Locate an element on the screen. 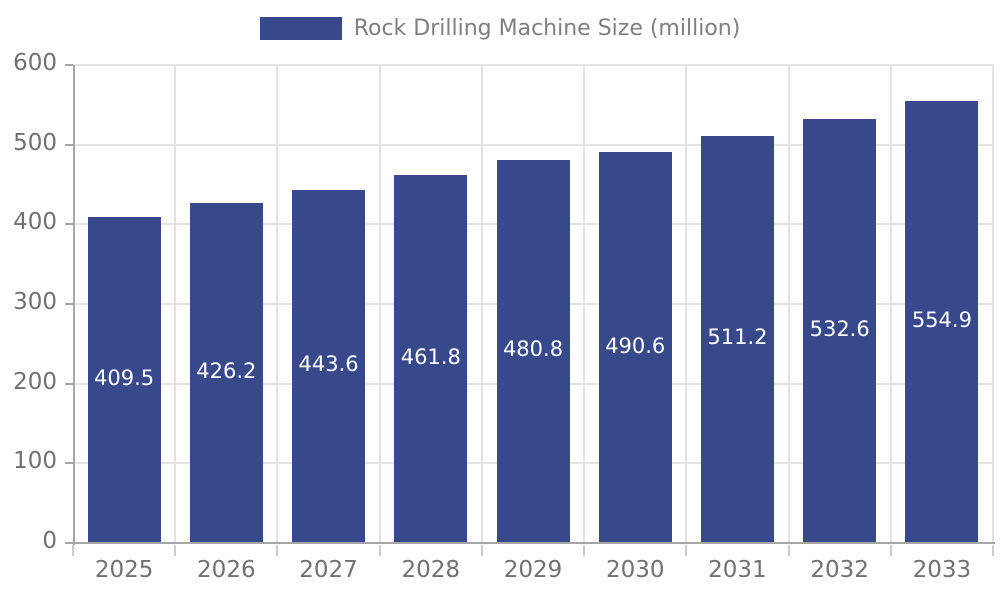 Image resolution: width=1000 pixels, height=600 pixels. x-axis-tick-label: 2028 is located at coordinates (431, 570).